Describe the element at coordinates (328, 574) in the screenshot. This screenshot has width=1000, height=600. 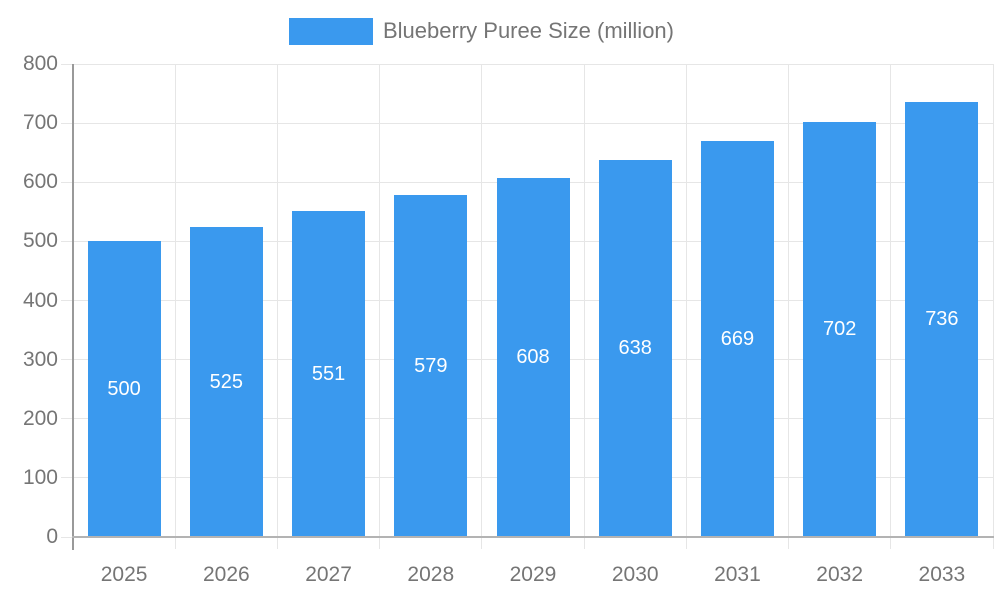
I see `x-axis-label: 2027` at that location.